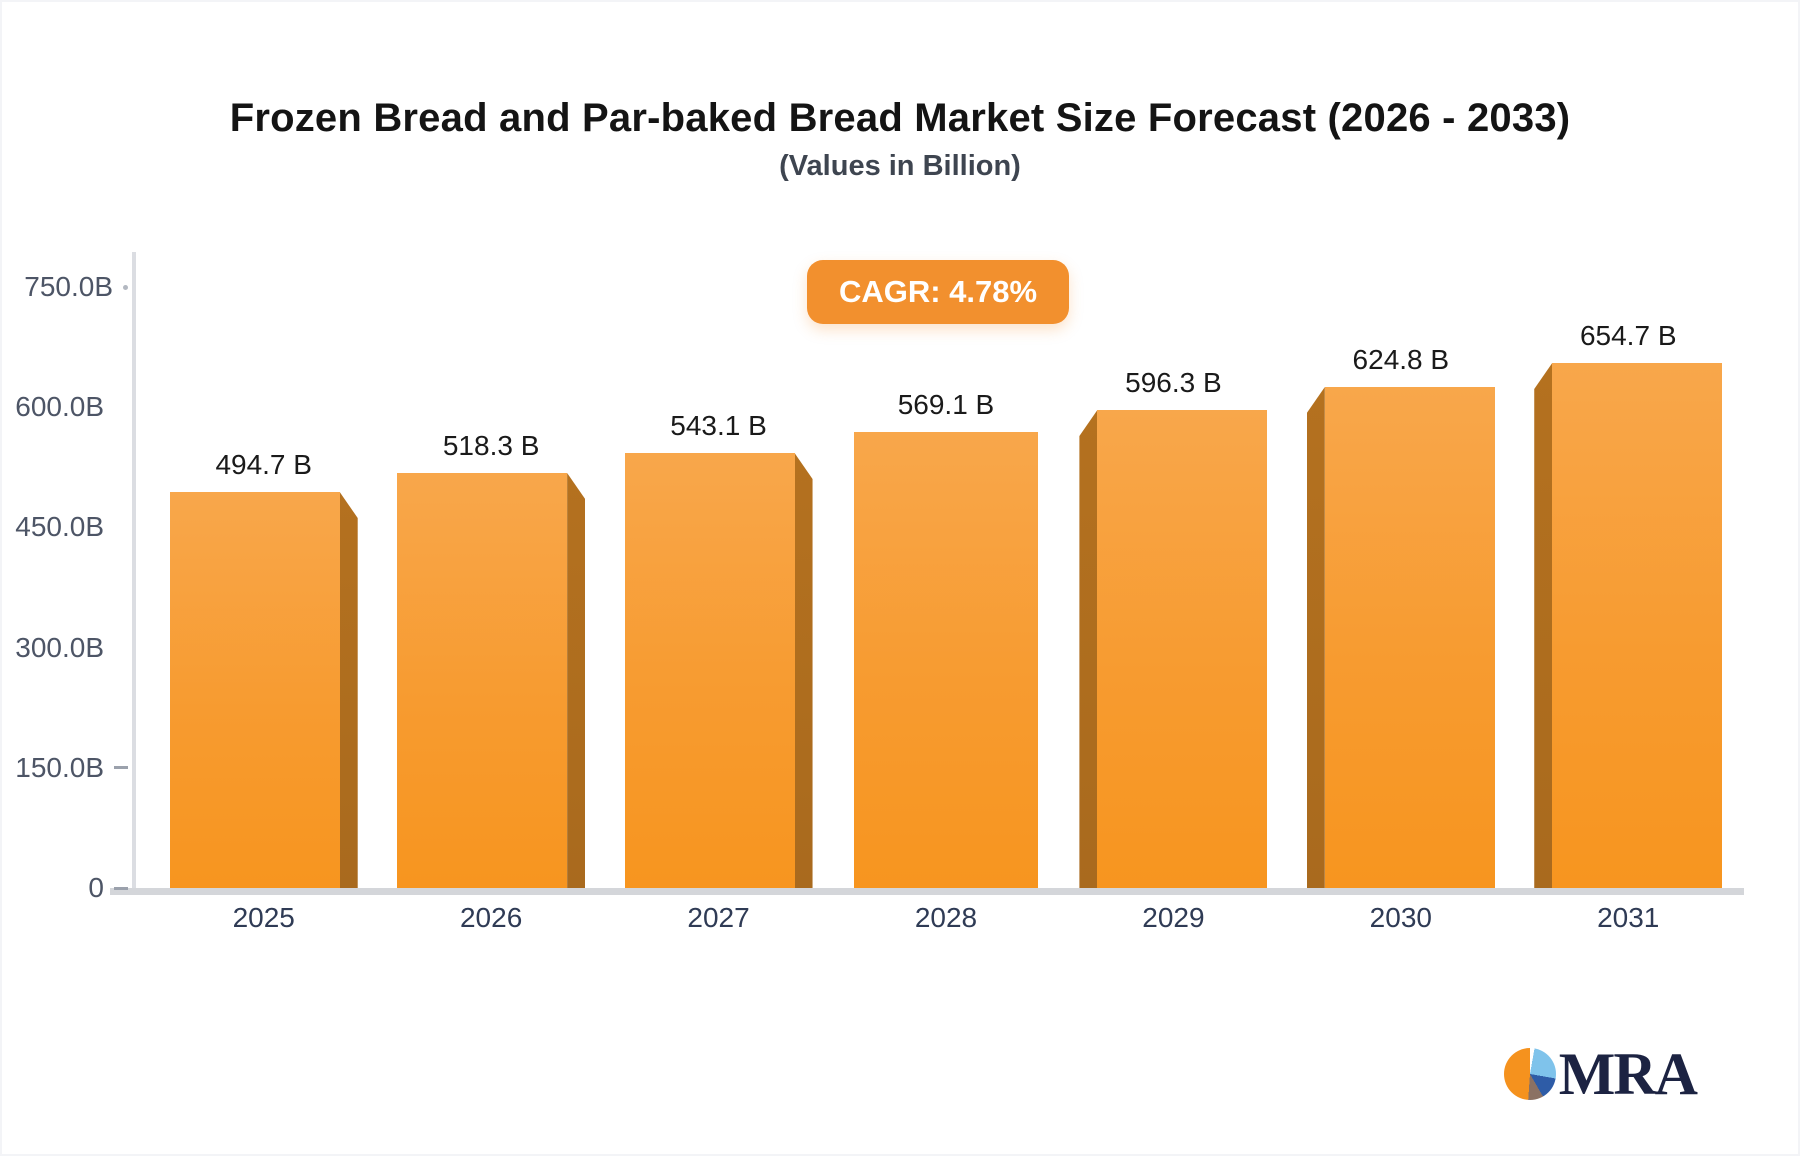  I want to click on x-axis-line, so click(927, 891).